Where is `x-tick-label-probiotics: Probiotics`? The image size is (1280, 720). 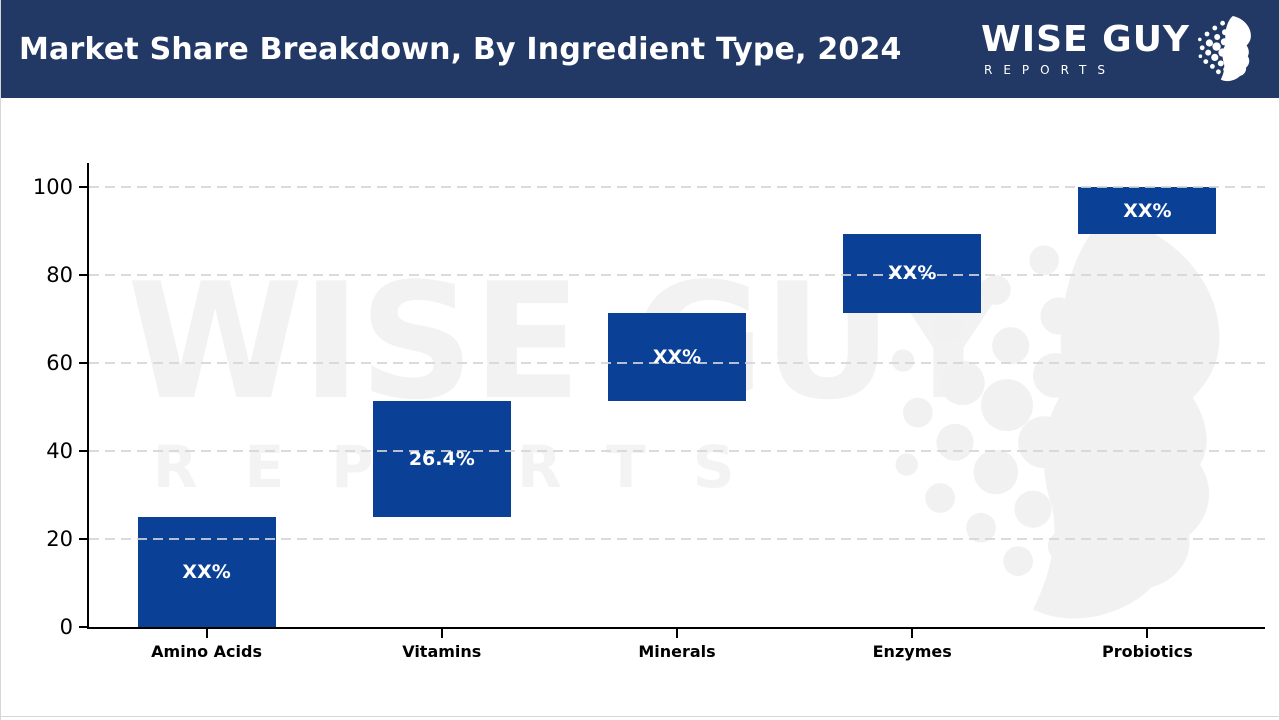 x-tick-label-probiotics: Probiotics is located at coordinates (1147, 651).